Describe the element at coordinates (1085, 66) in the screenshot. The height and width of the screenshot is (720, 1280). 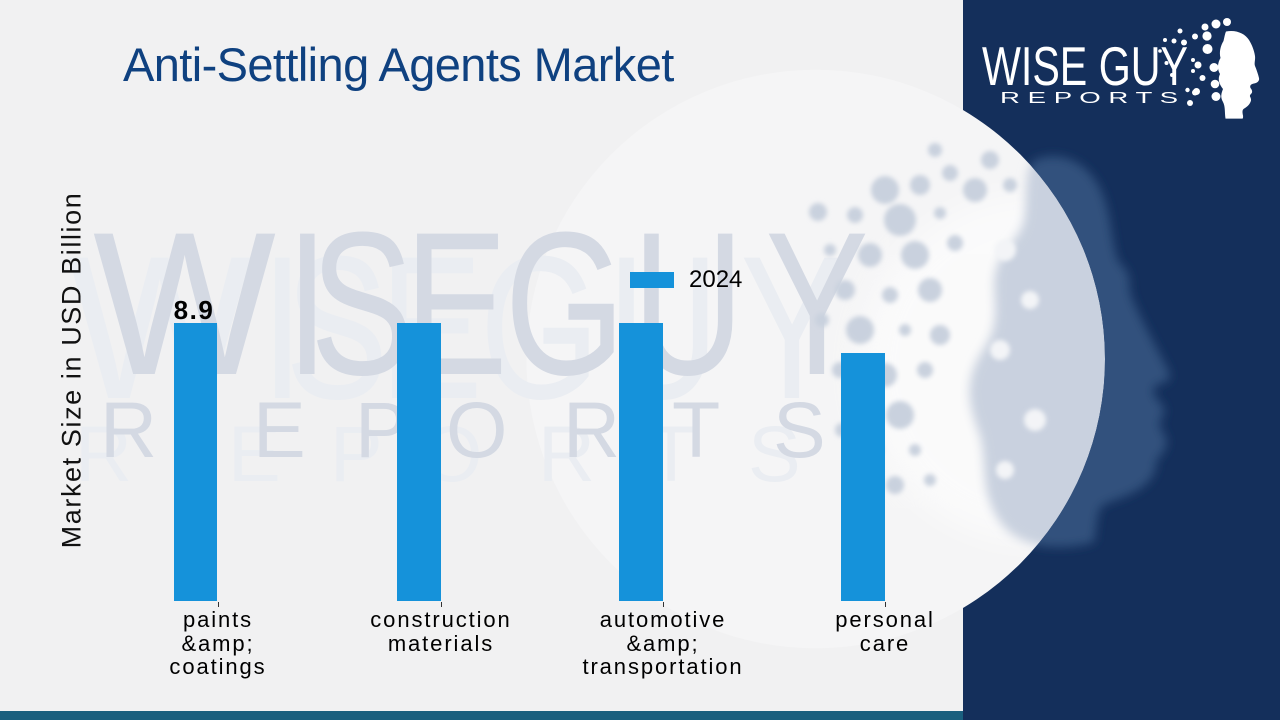
I see `svg-text: WISE GUY` at that location.